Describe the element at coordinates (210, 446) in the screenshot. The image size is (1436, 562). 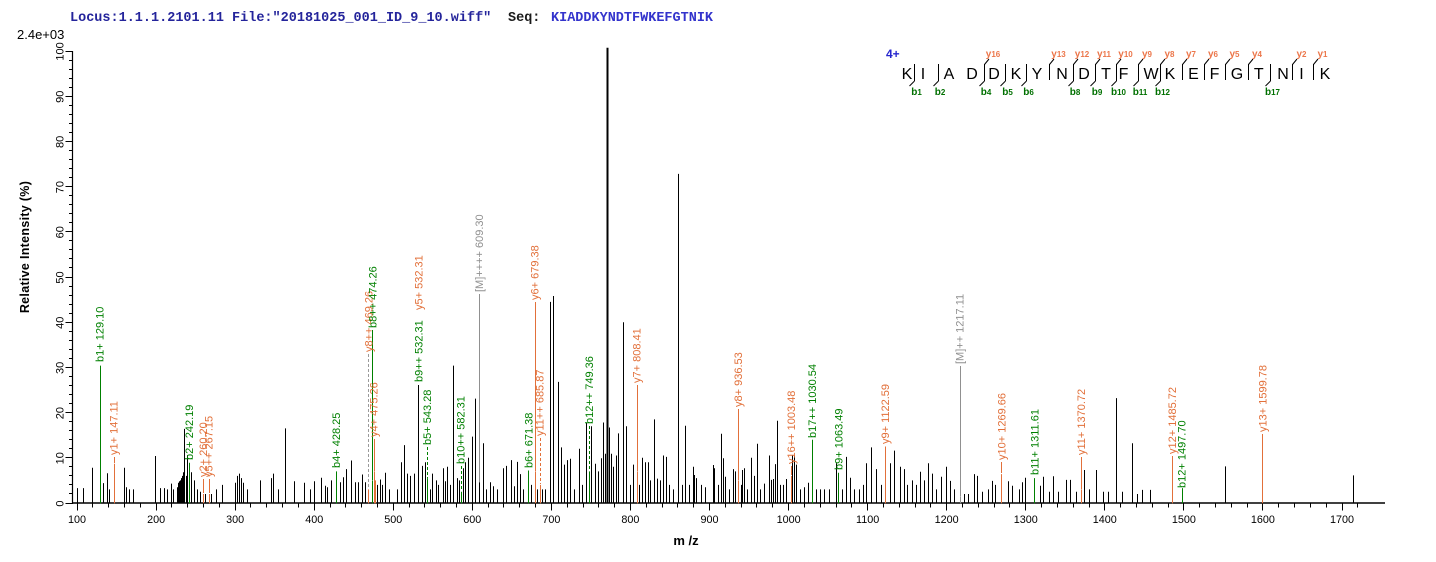
I see `svg-text: y5++ 267.15` at that location.